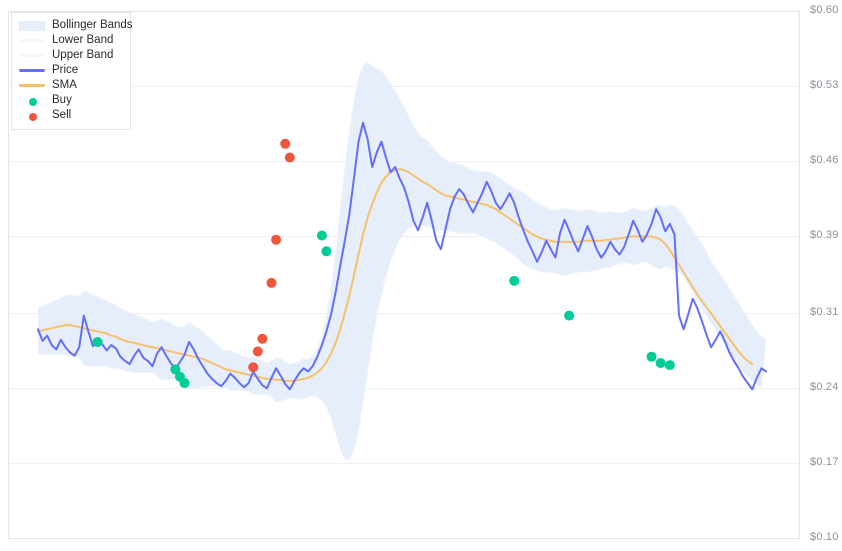  I want to click on legend-item-lower-band: Lower Band, so click(71, 40).